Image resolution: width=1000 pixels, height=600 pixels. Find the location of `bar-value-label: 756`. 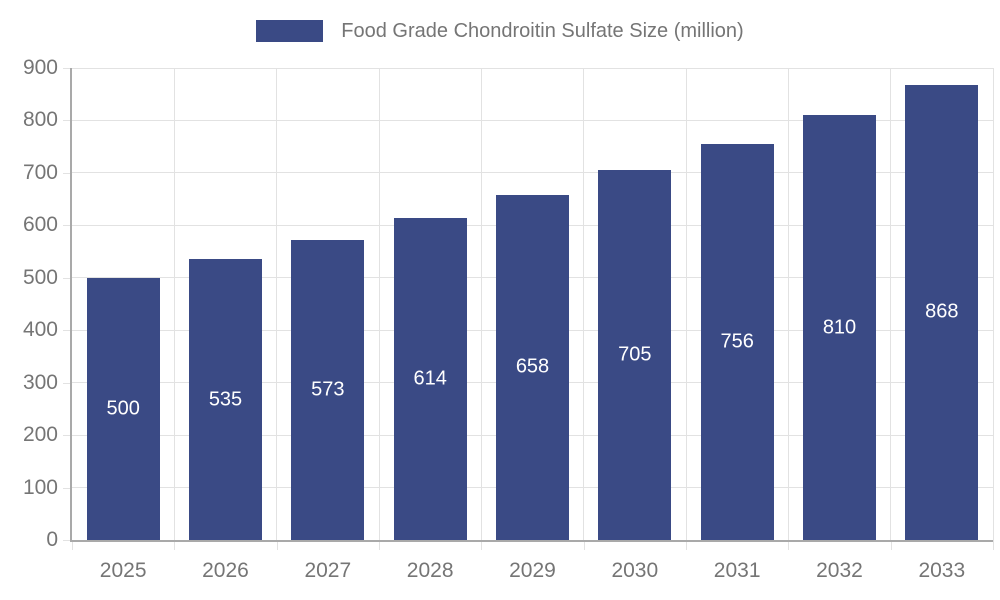

bar-value-label: 756 is located at coordinates (737, 341).